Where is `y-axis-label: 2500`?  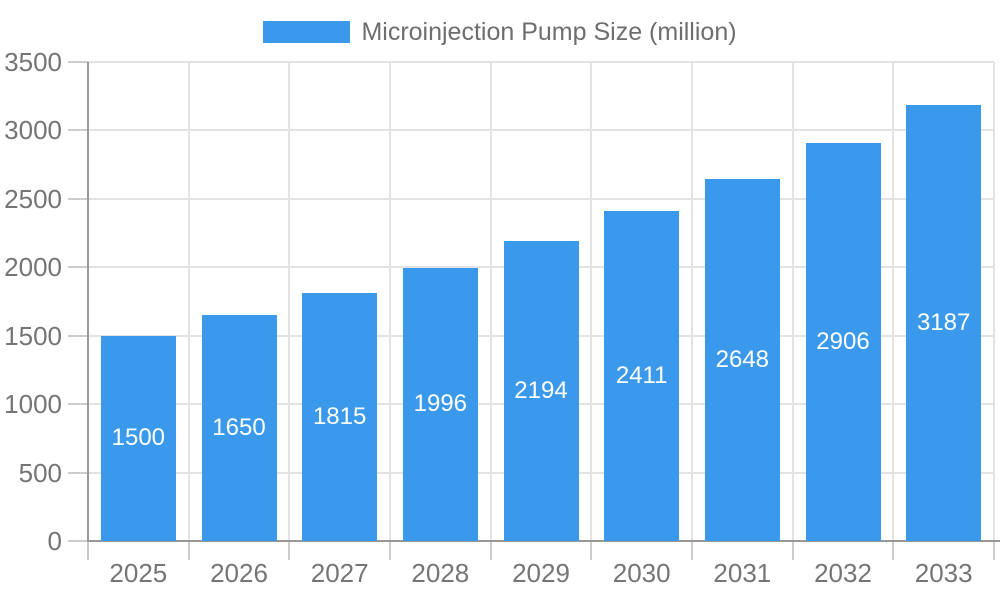 y-axis-label: 2500 is located at coordinates (33, 198).